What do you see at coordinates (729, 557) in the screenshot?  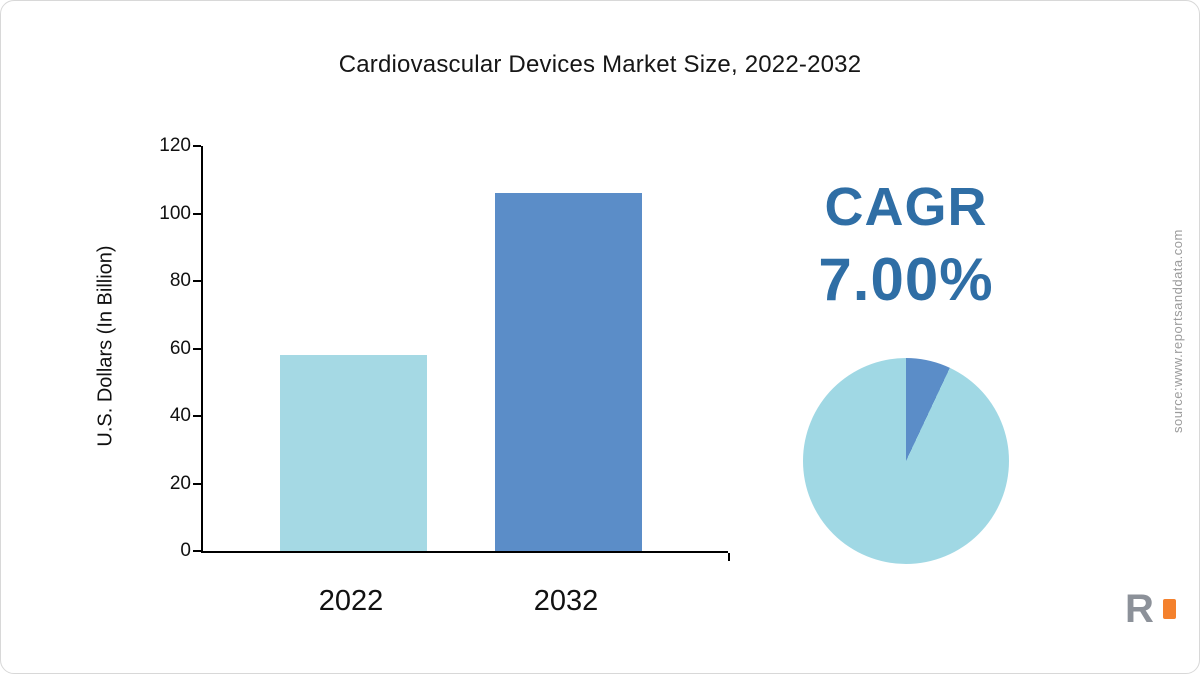 I see `x-axis-end-tick` at bounding box center [729, 557].